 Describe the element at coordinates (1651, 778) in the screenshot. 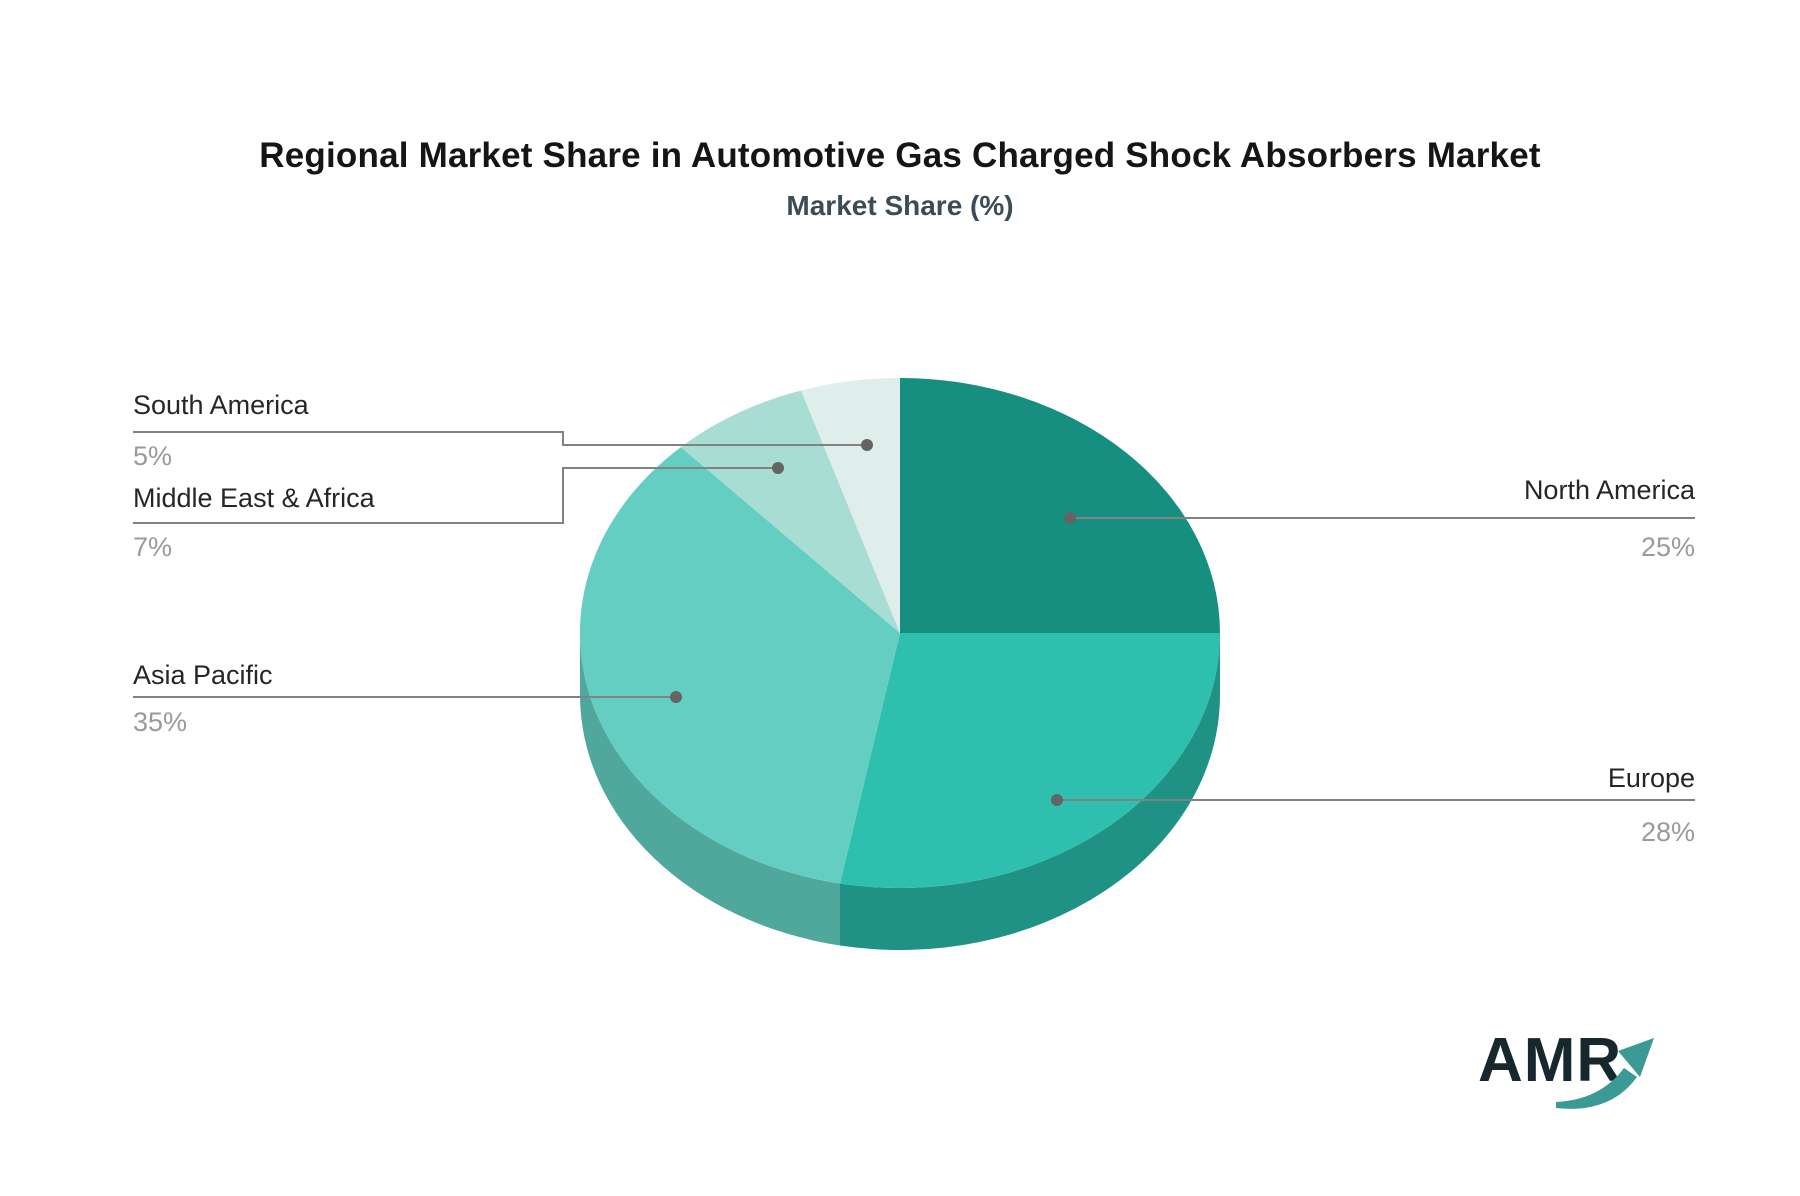

I see `label-europe: Europe` at that location.